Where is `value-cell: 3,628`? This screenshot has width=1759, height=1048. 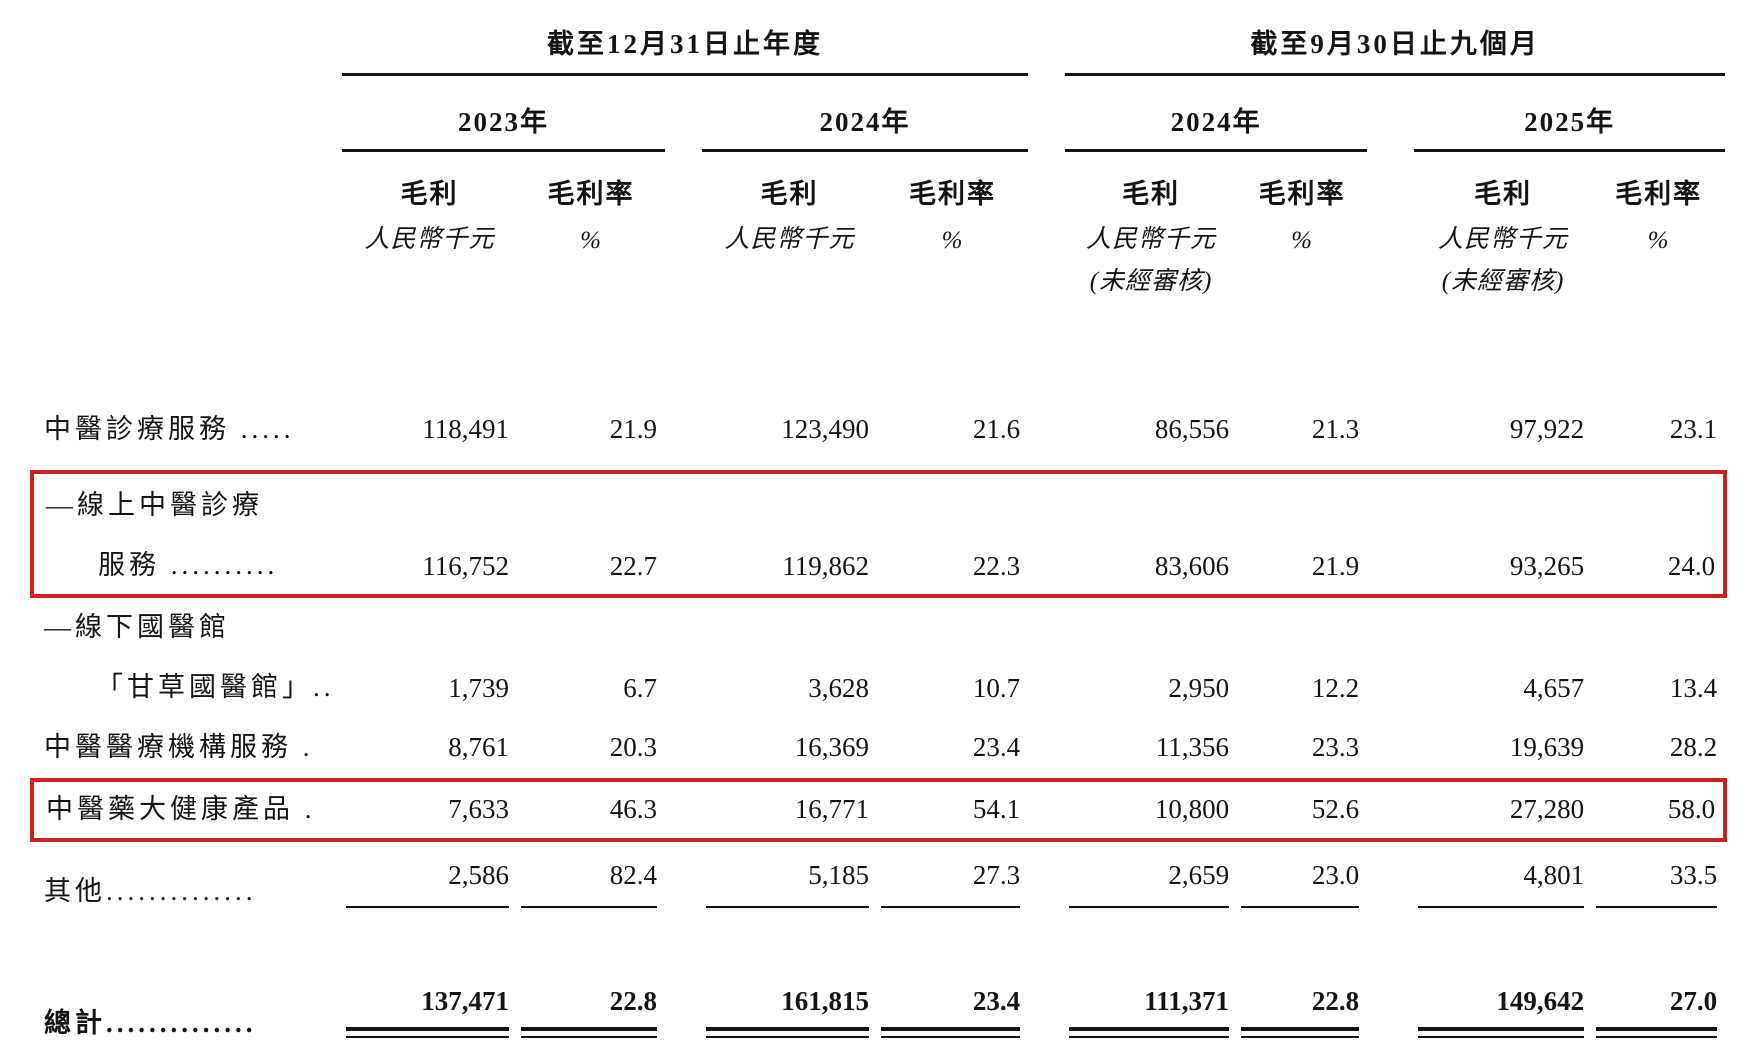
value-cell: 3,628 is located at coordinates (838, 688).